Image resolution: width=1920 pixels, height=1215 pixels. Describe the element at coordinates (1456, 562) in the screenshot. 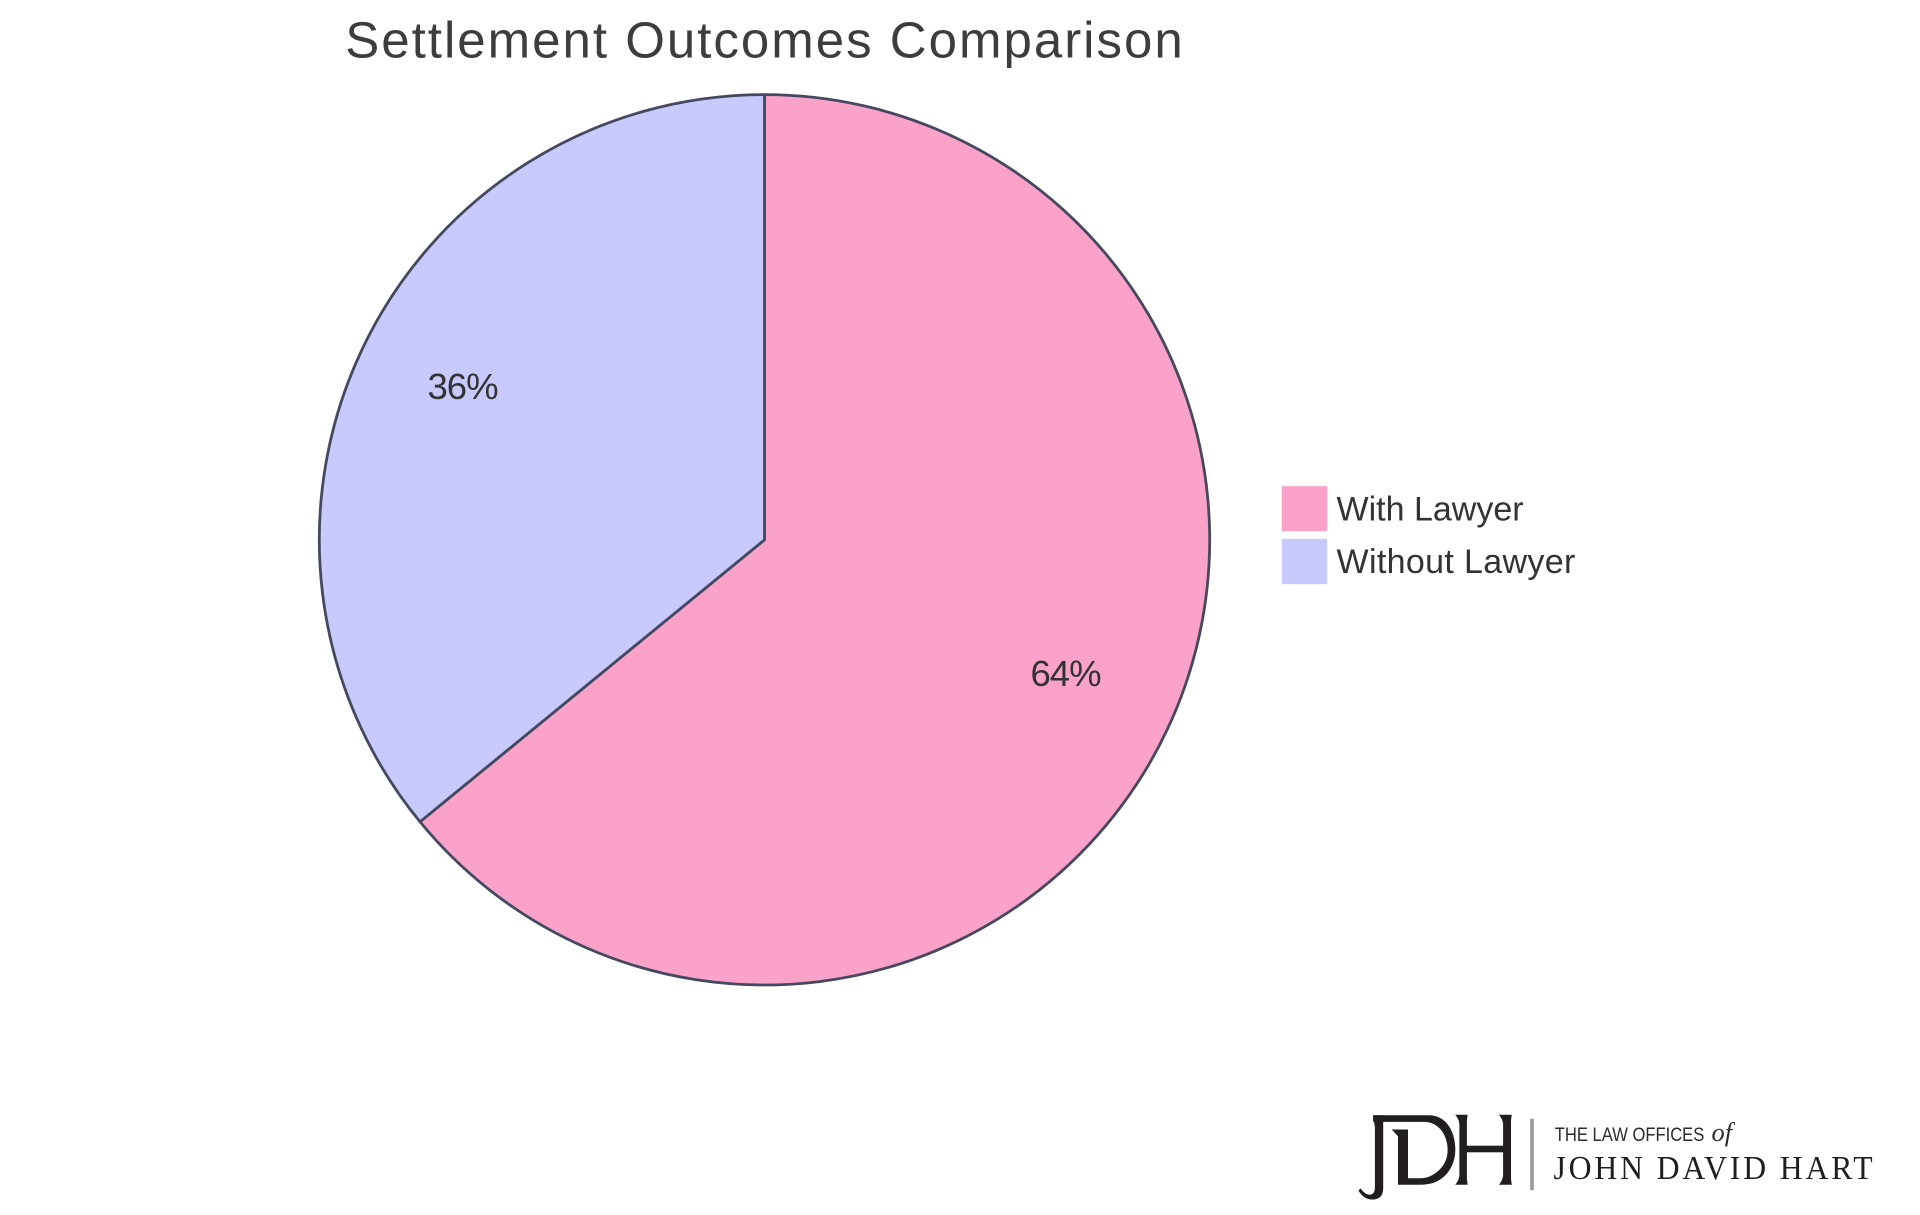

I see `svg-text: Without Lawyer` at that location.